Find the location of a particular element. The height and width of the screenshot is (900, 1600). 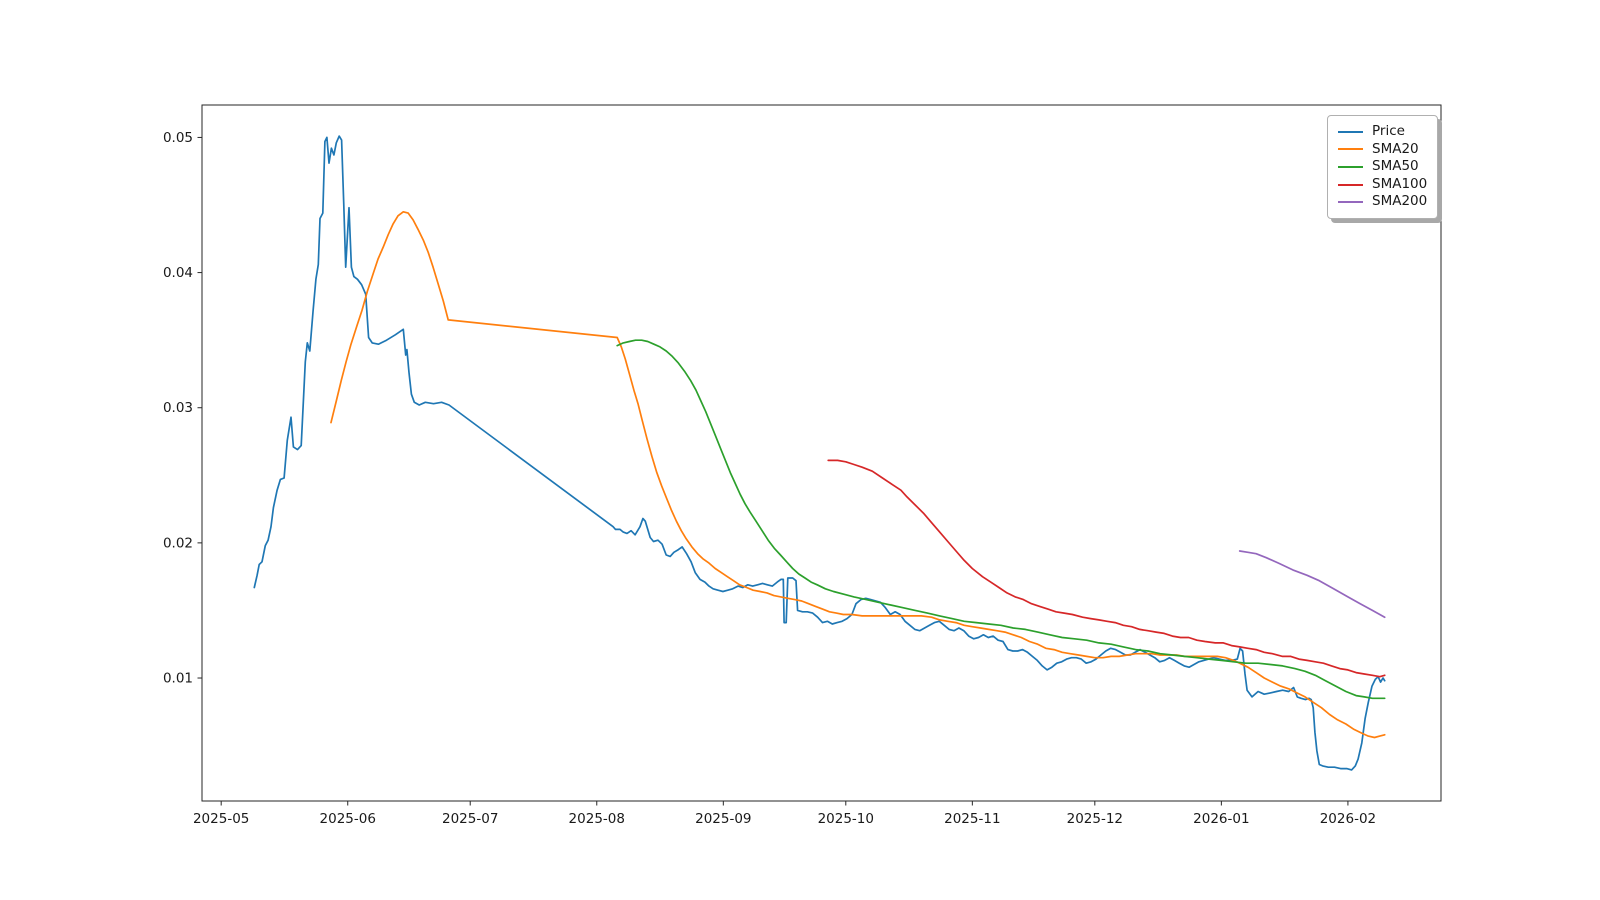

x-tick-label: 2025-11 is located at coordinates (972, 819).